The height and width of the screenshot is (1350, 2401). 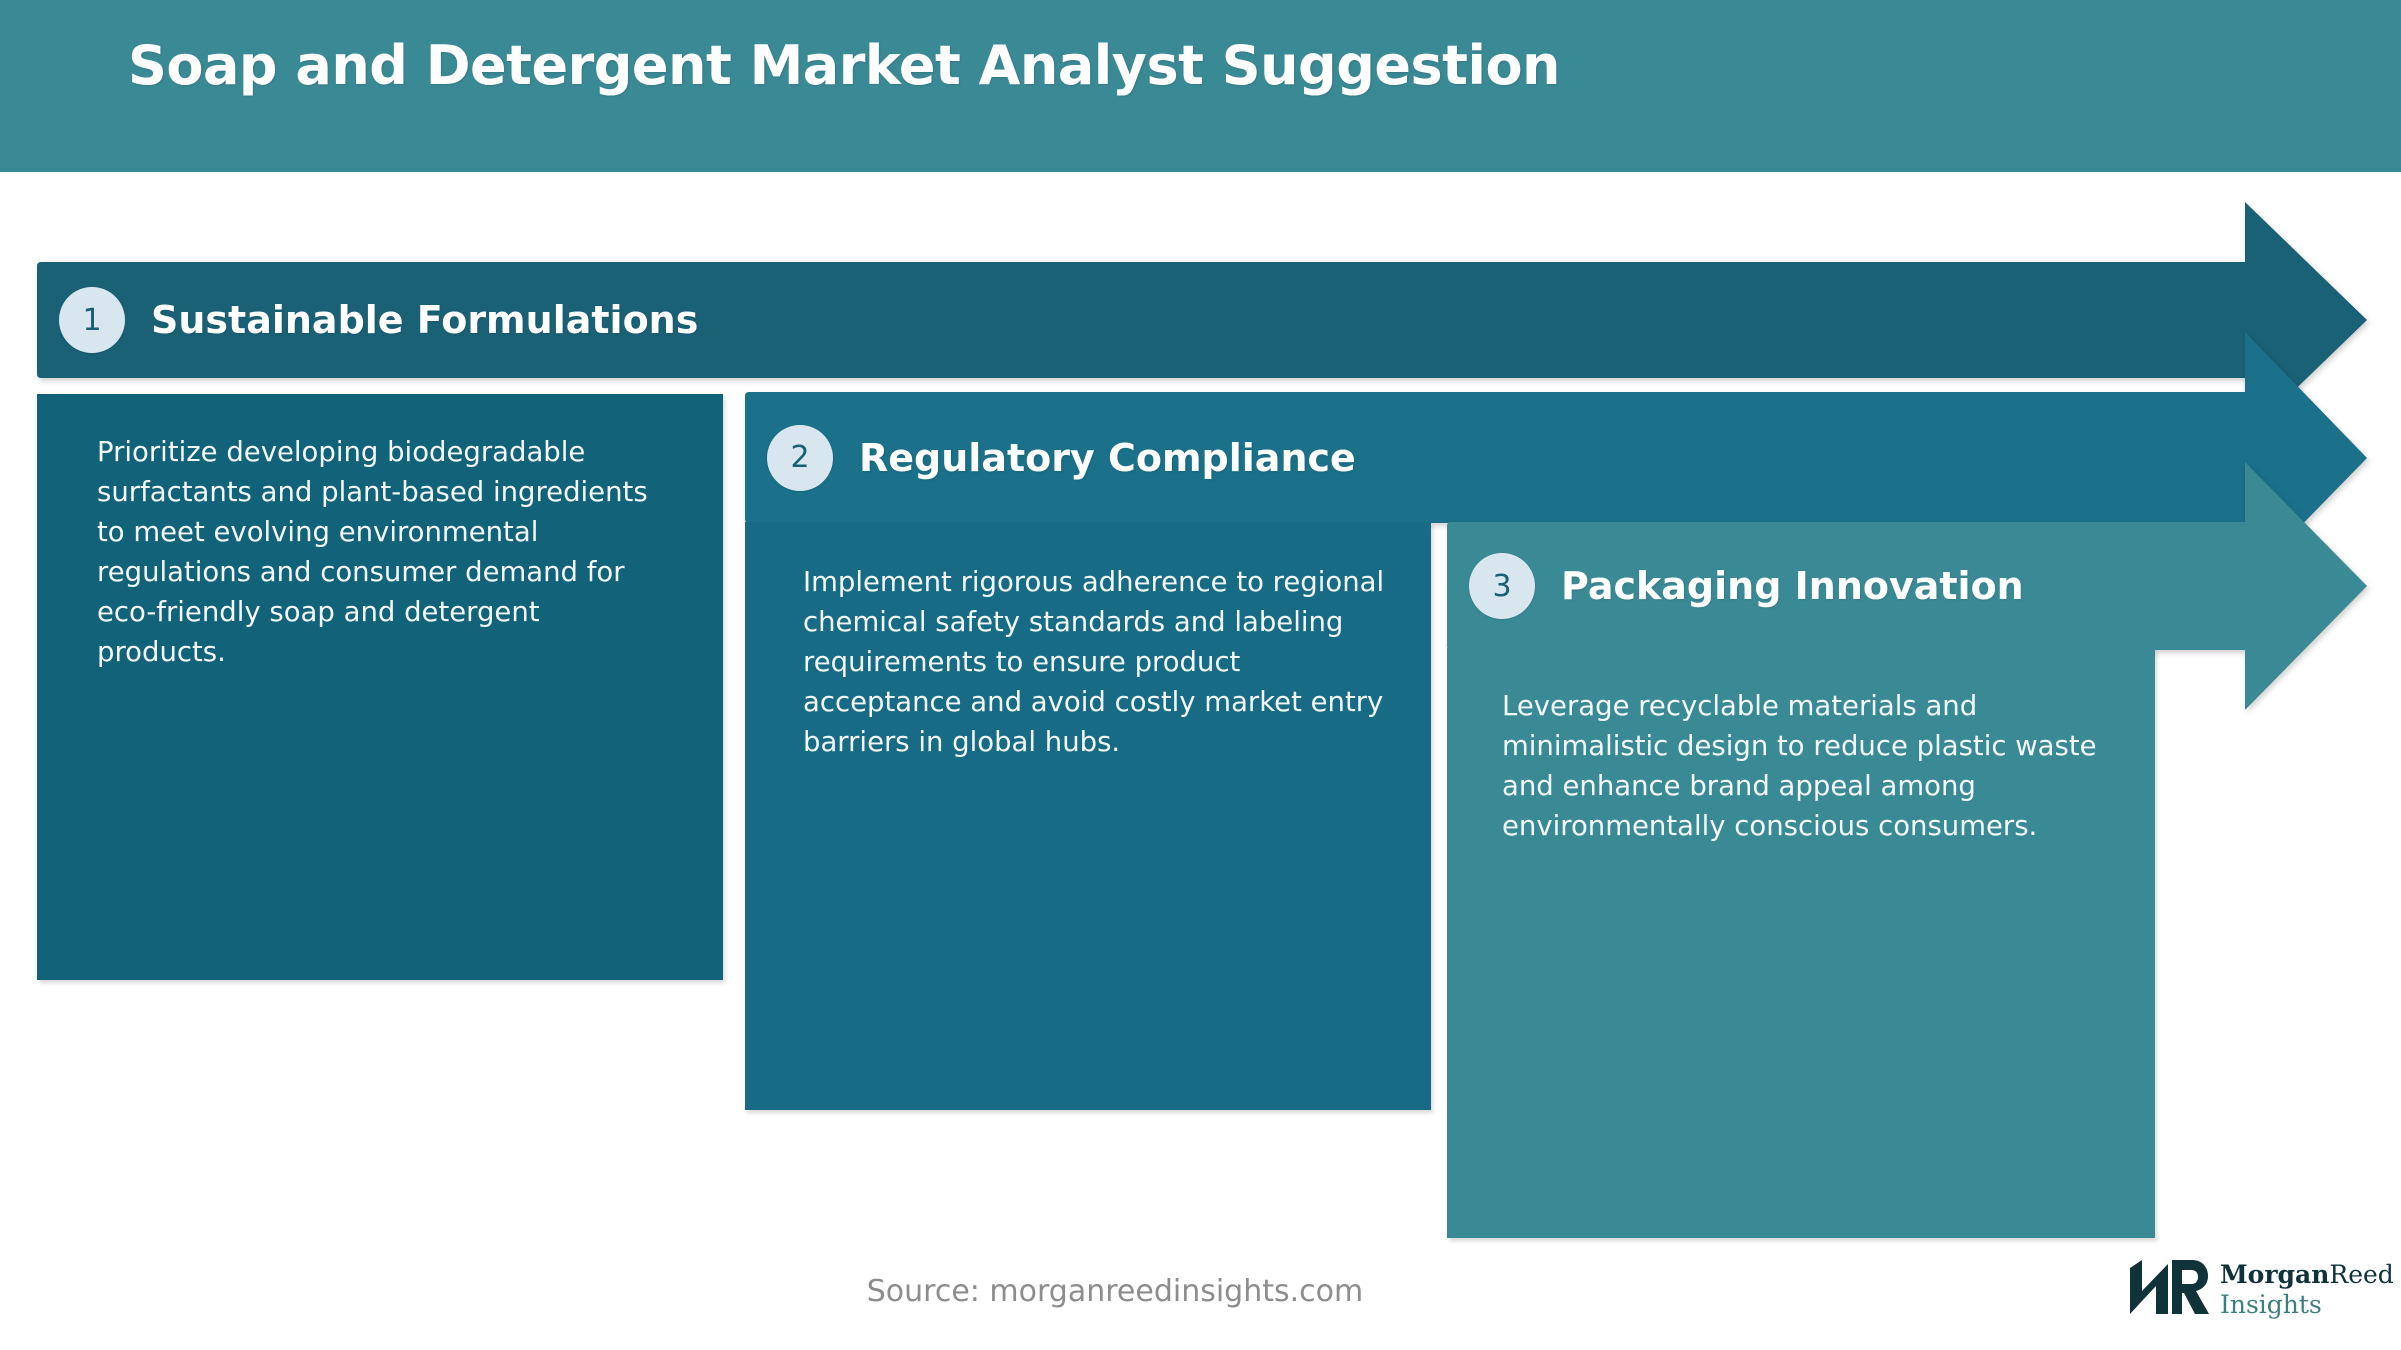 I want to click on source-caption: Source: morganreedinsights.com, so click(x=1115, y=1291).